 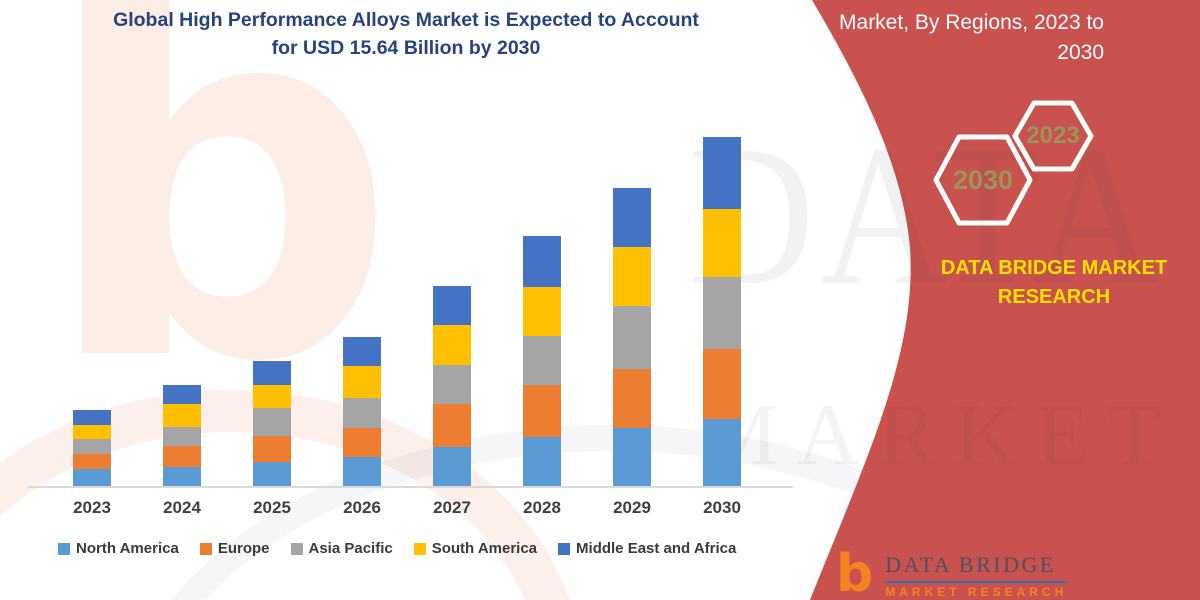 I want to click on hexagon-2030-outline, so click(x=983, y=180).